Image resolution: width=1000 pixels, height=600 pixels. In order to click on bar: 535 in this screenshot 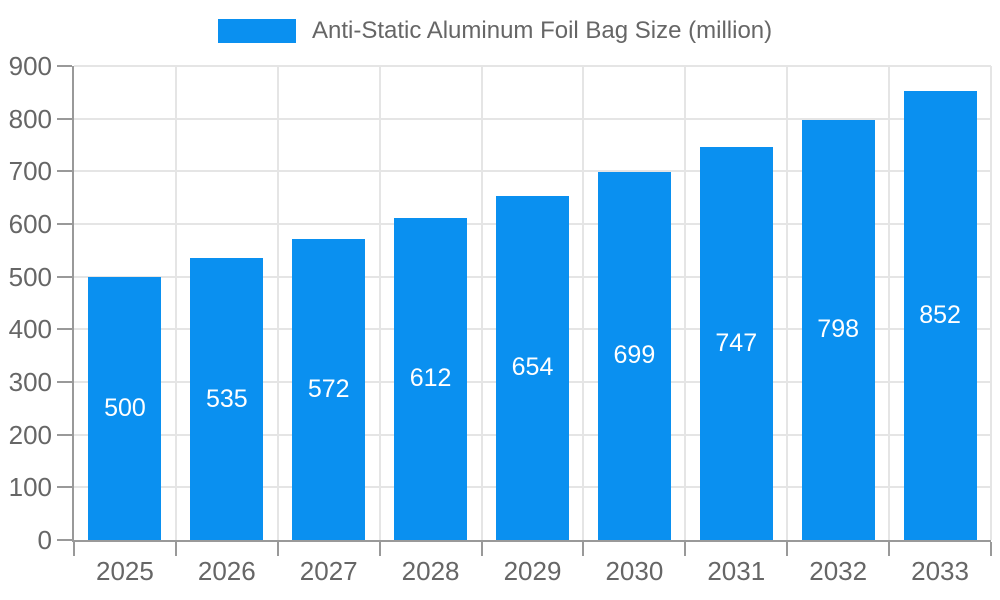, I will do `click(227, 399)`.